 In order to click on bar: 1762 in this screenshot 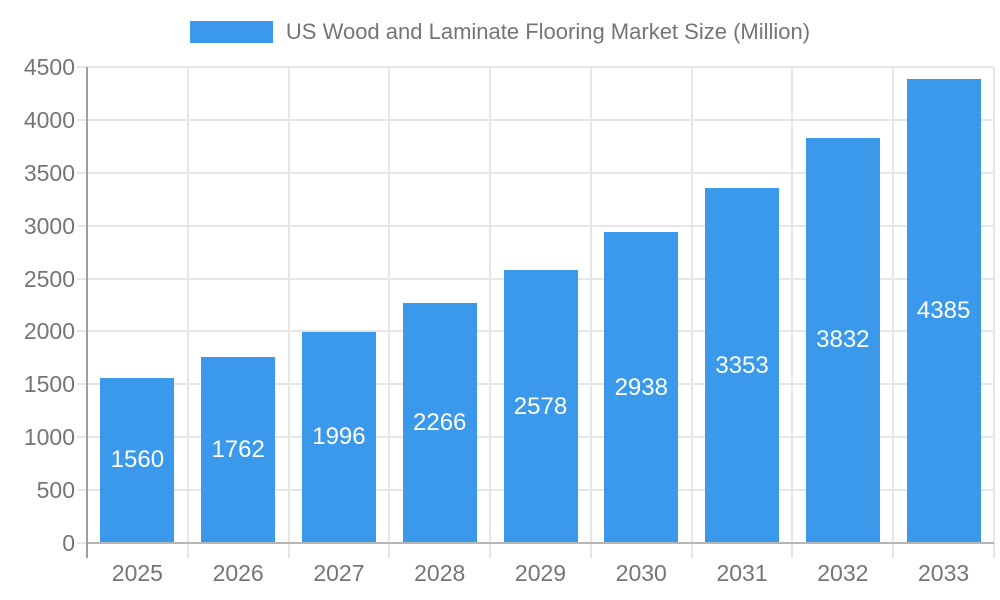, I will do `click(238, 449)`.